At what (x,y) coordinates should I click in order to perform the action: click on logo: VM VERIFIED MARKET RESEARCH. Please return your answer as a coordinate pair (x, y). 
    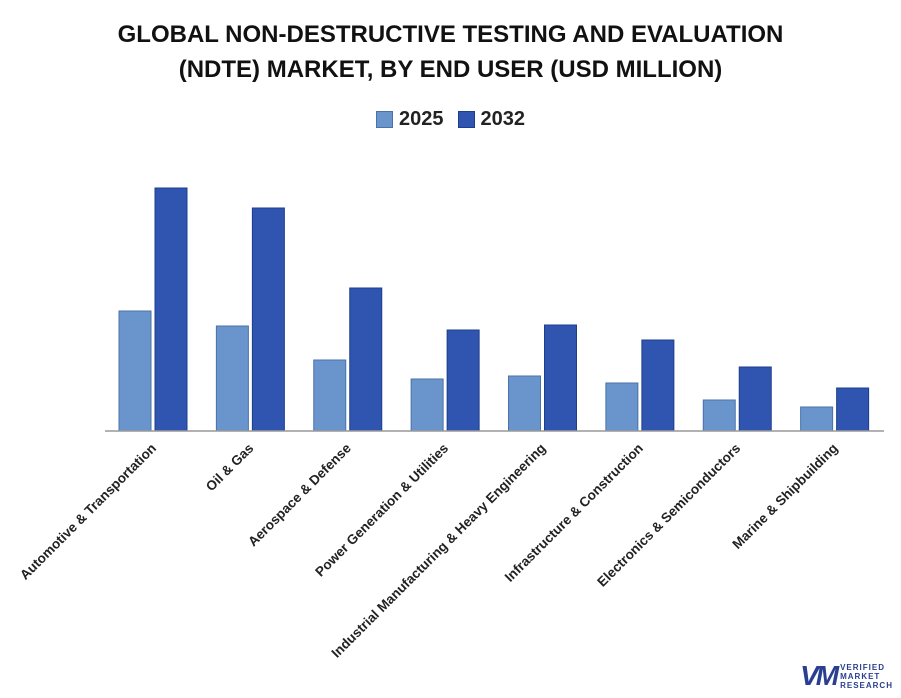
    Looking at the image, I should click on (846, 676).